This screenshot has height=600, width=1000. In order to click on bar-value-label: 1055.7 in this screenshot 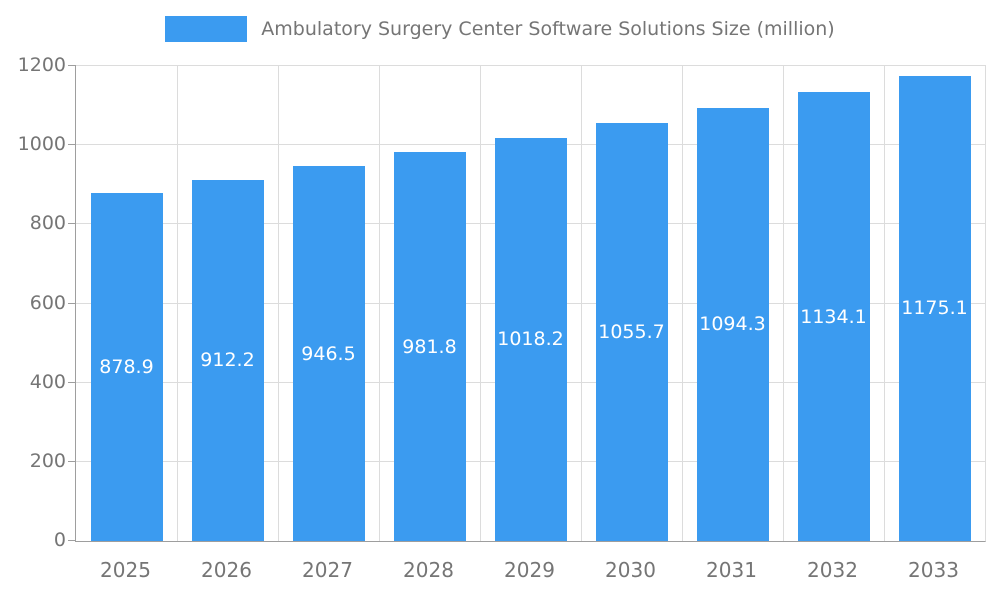, I will do `click(631, 332)`.